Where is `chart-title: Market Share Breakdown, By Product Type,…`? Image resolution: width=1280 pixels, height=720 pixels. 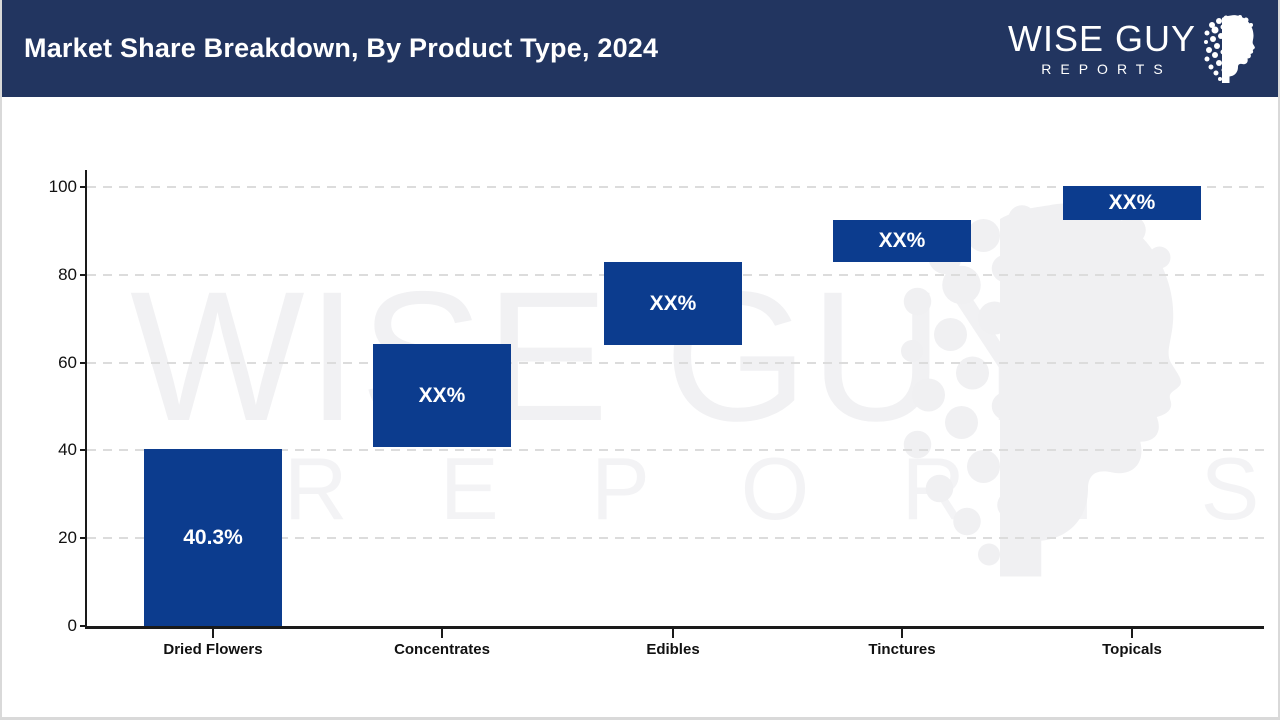
chart-title: Market Share Breakdown, By Product Type,… is located at coordinates (341, 48).